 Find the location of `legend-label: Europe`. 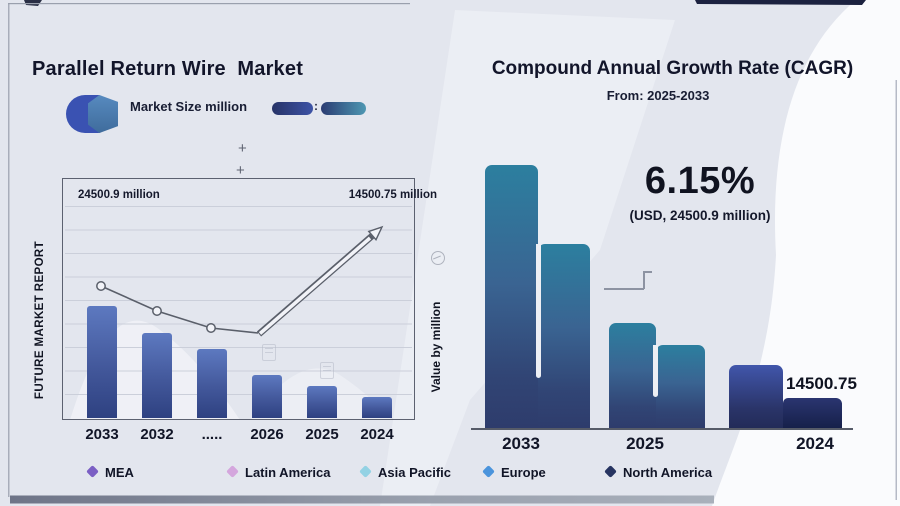

legend-label: Europe is located at coordinates (523, 472).